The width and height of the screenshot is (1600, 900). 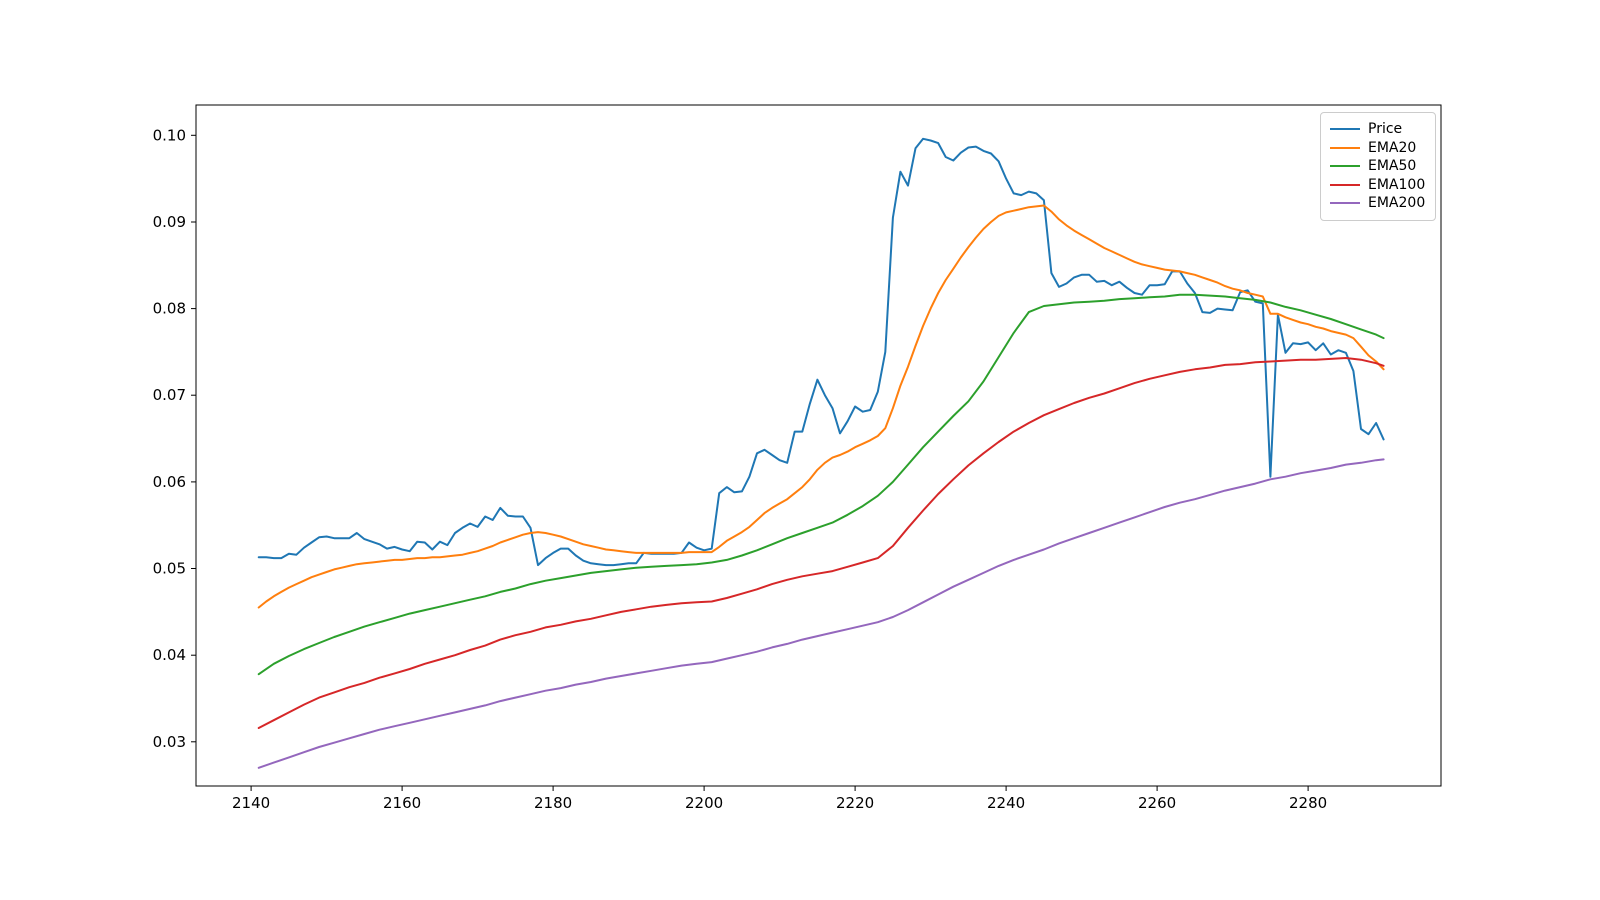 I want to click on legend-item-ema50: EMA50, so click(x=1377, y=166).